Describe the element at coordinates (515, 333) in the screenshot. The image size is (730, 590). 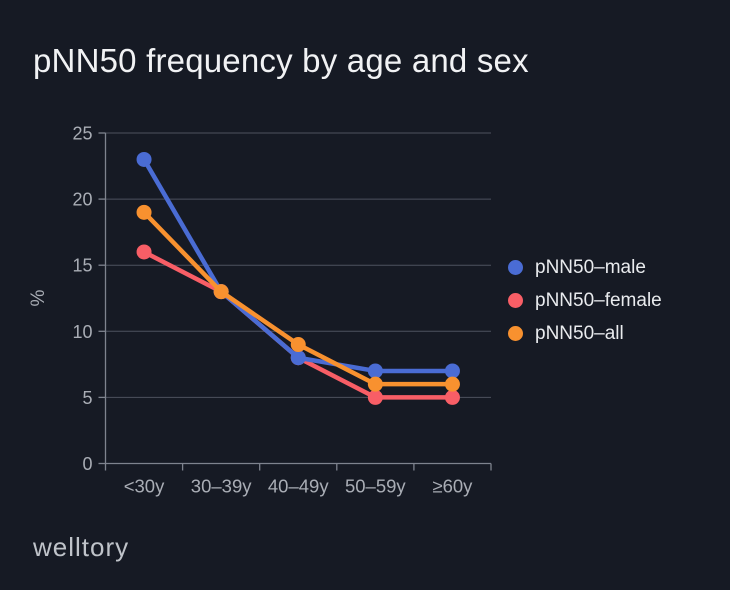
I see `legend-dot-all-icon` at that location.